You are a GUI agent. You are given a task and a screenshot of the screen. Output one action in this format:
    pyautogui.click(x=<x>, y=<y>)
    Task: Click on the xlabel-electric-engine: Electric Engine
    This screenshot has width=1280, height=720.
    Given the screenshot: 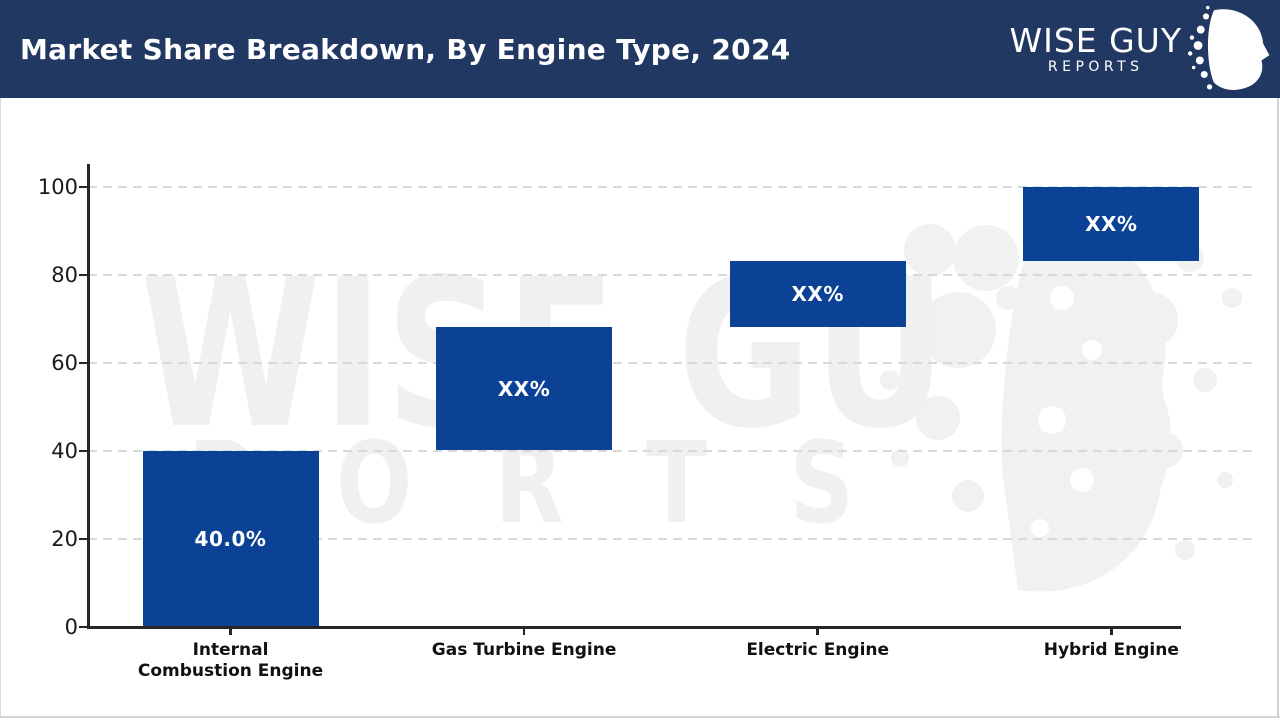 What is the action you would take?
    pyautogui.click(x=818, y=650)
    